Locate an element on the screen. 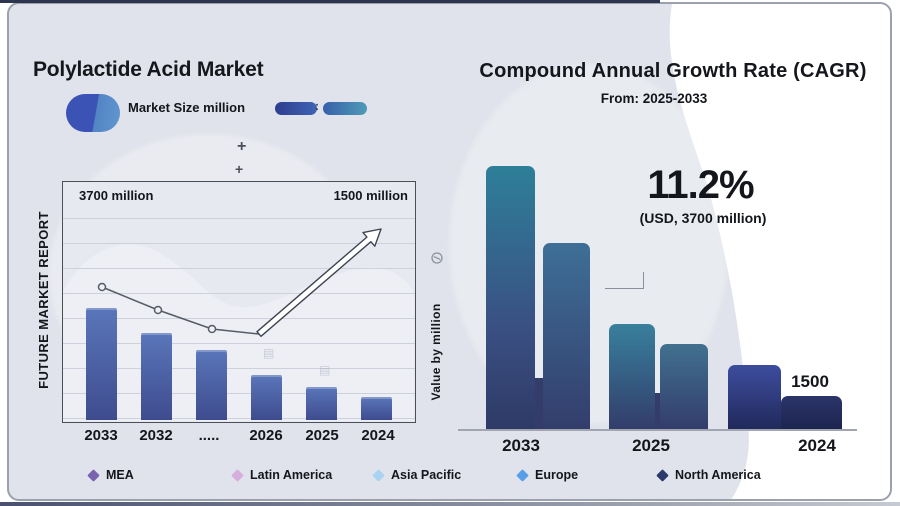 The image size is (900, 506). right-annotation: 1500 million is located at coordinates (370, 195).